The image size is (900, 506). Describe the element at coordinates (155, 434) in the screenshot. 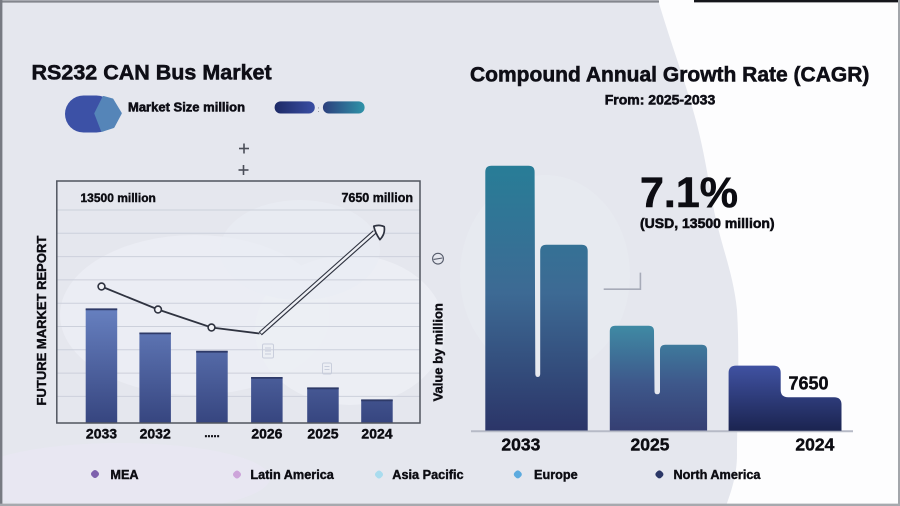

I see `svg-text: 2032` at that location.